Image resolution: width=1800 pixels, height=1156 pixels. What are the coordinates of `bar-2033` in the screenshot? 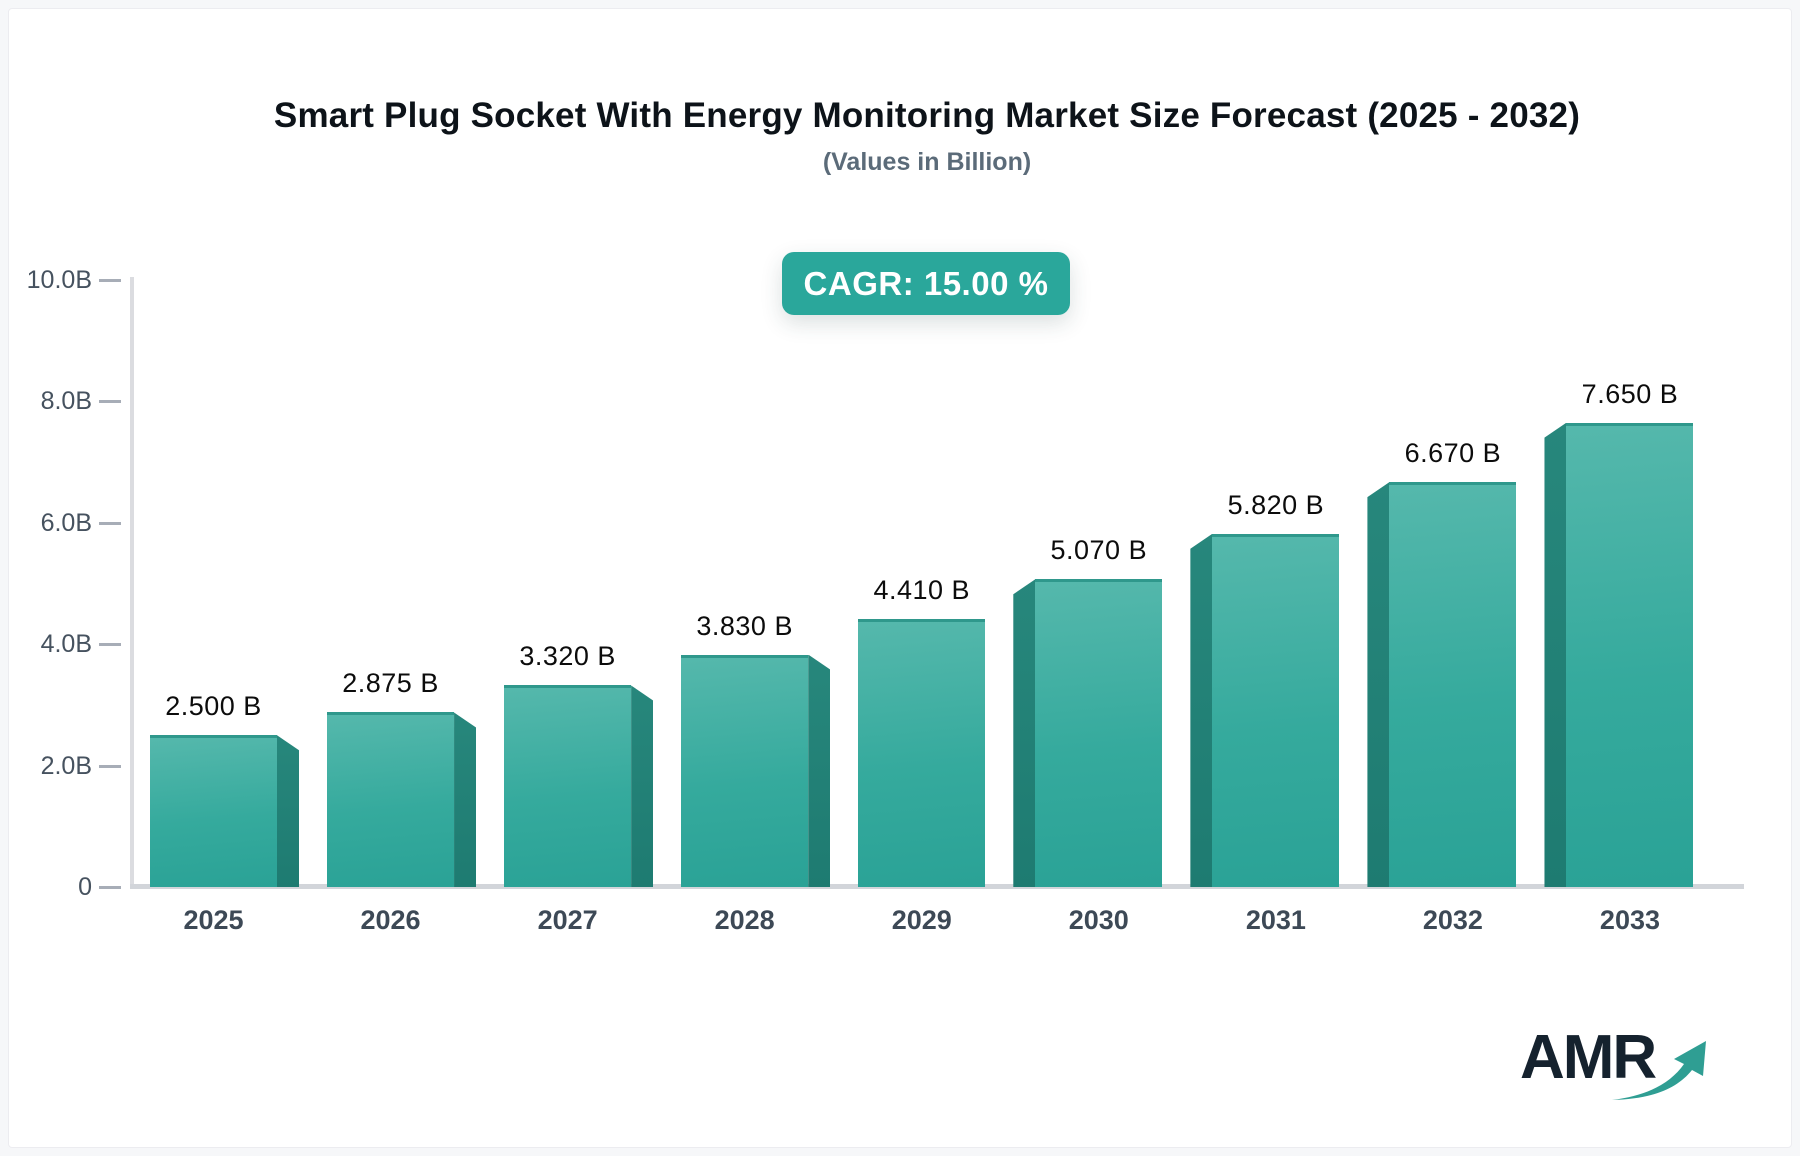 It's located at (1619, 654).